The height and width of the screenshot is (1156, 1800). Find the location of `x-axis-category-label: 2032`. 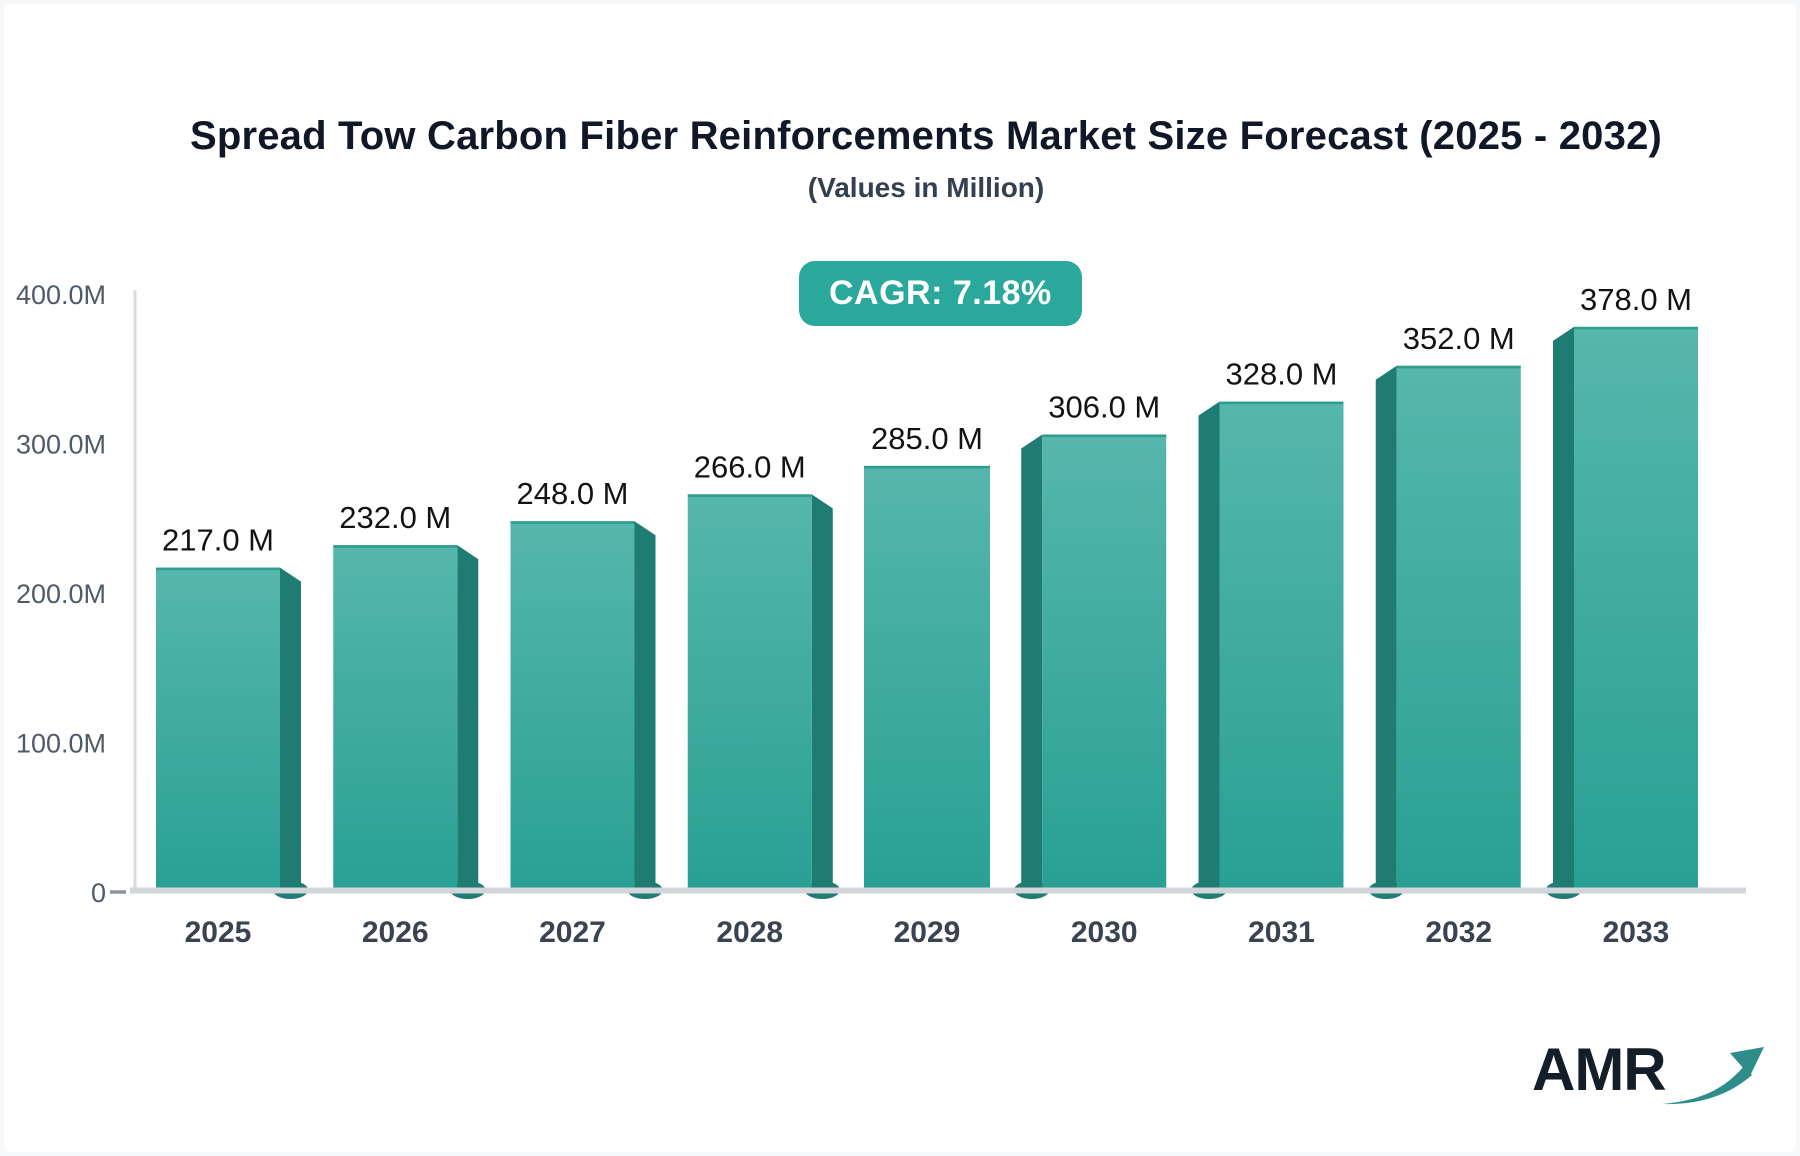

x-axis-category-label: 2032 is located at coordinates (1458, 932).